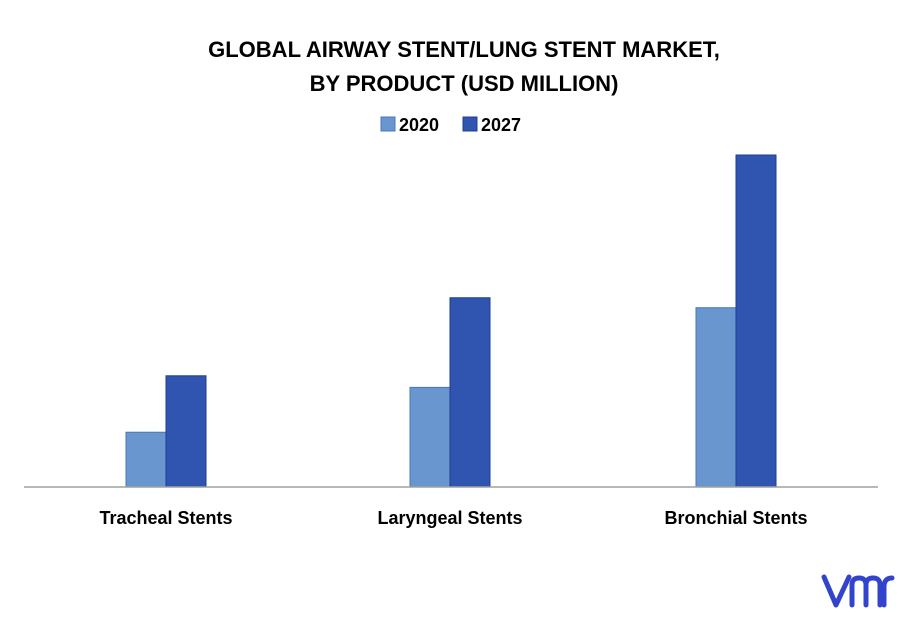 This screenshot has height=617, width=901. What do you see at coordinates (388, 124) in the screenshot?
I see `legend-swatch-2020` at bounding box center [388, 124].